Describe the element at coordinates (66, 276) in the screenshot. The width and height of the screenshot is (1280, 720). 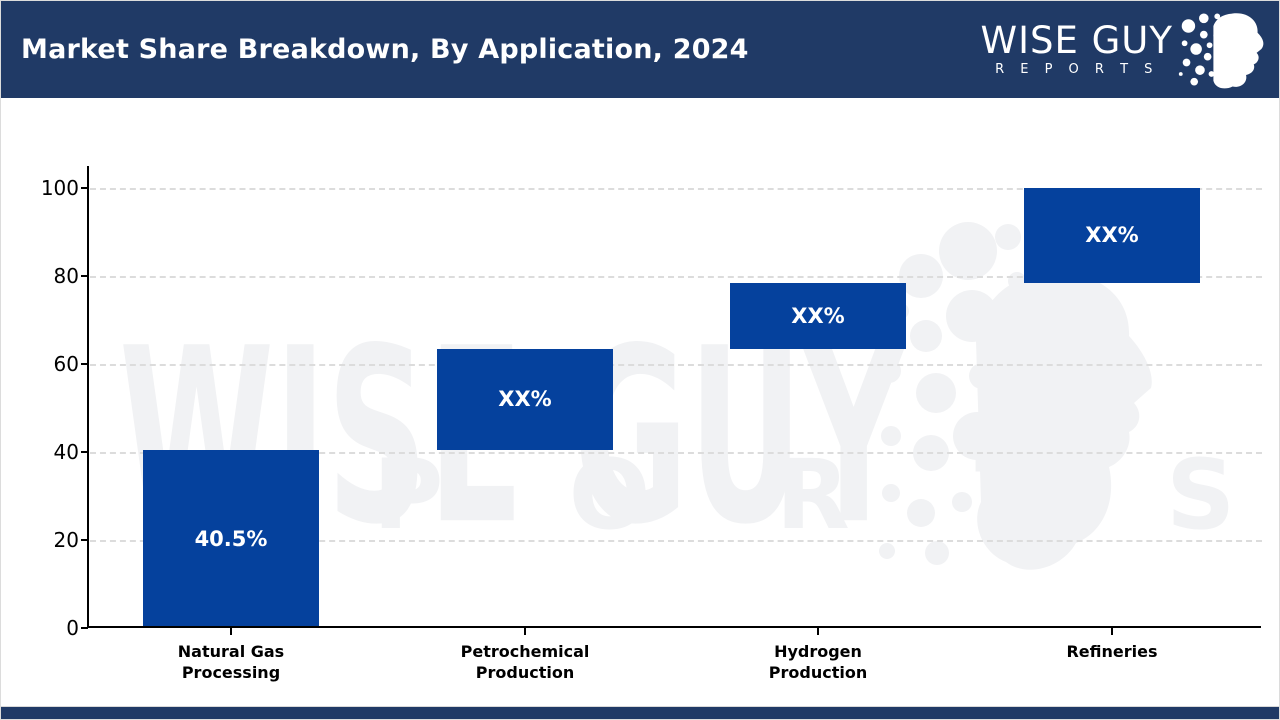
I see `y-tick-label: 80` at that location.